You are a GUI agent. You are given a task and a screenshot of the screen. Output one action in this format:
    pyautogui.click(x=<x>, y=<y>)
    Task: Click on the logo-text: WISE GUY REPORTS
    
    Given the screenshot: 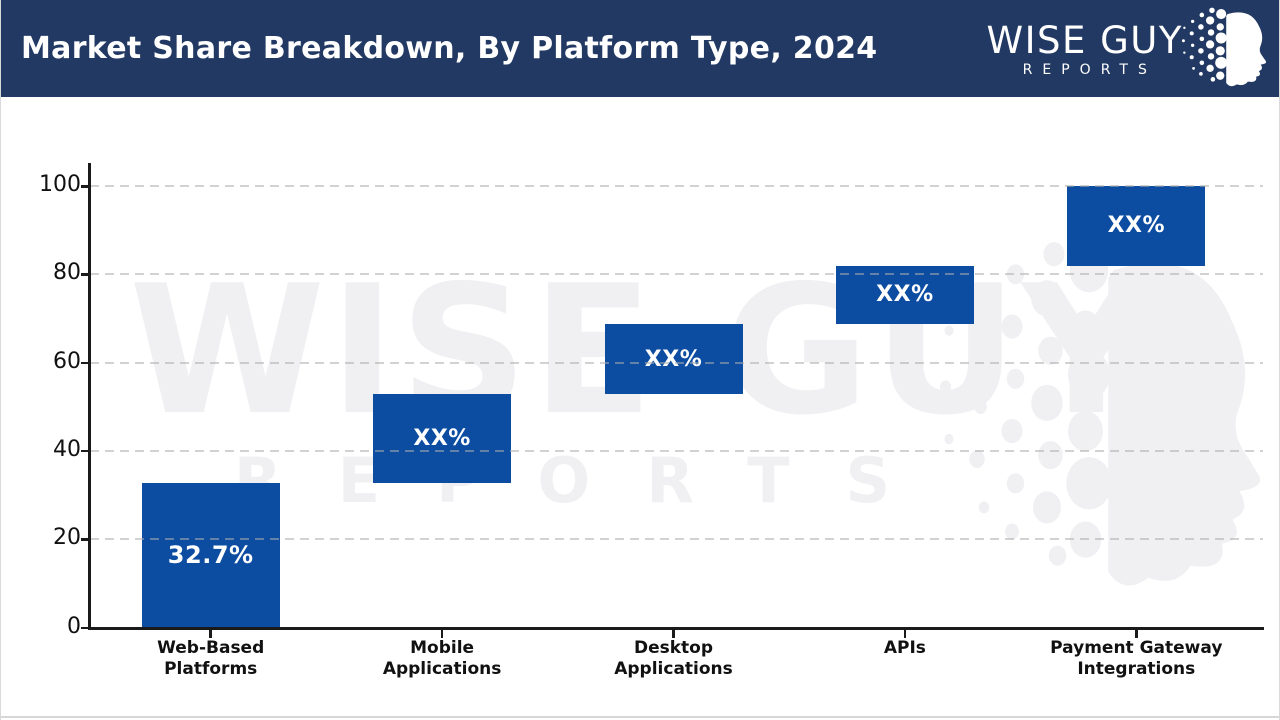 What is the action you would take?
    pyautogui.click(x=1084, y=48)
    